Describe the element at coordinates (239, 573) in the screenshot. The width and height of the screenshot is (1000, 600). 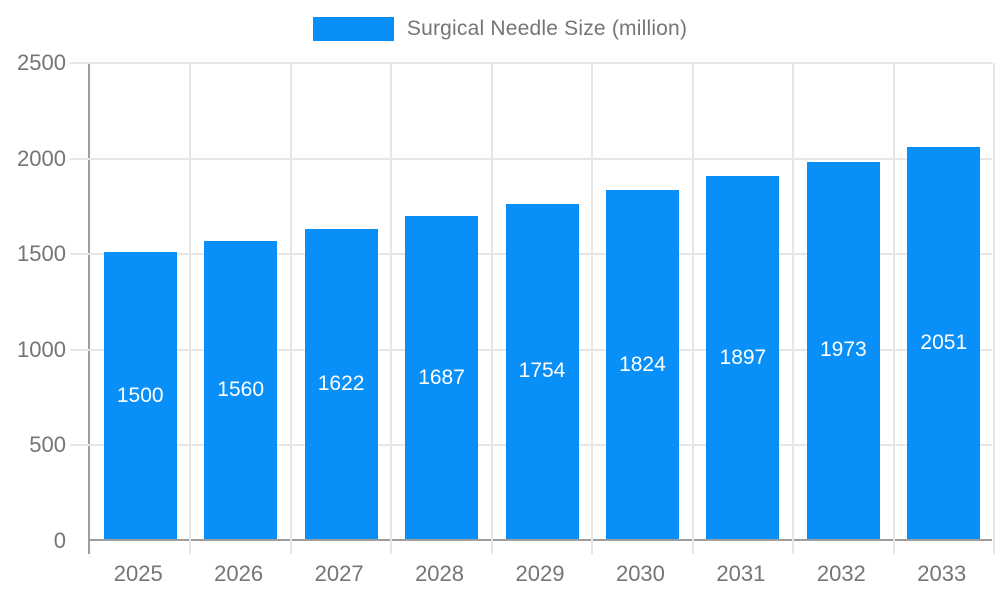
I see `x-axis-label-2026: 2026` at that location.